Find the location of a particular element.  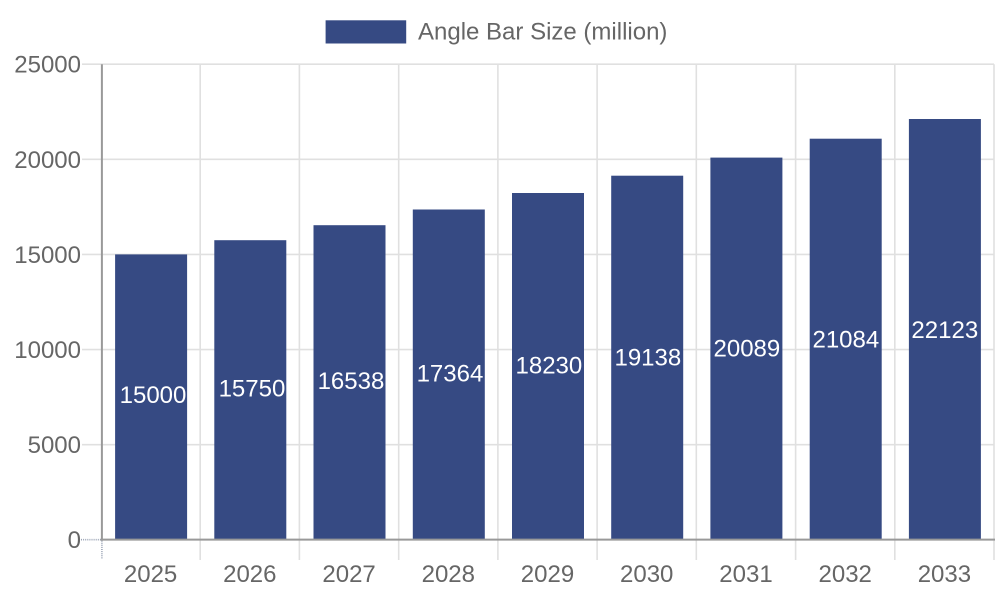

svg-text: 2025 is located at coordinates (150, 574).